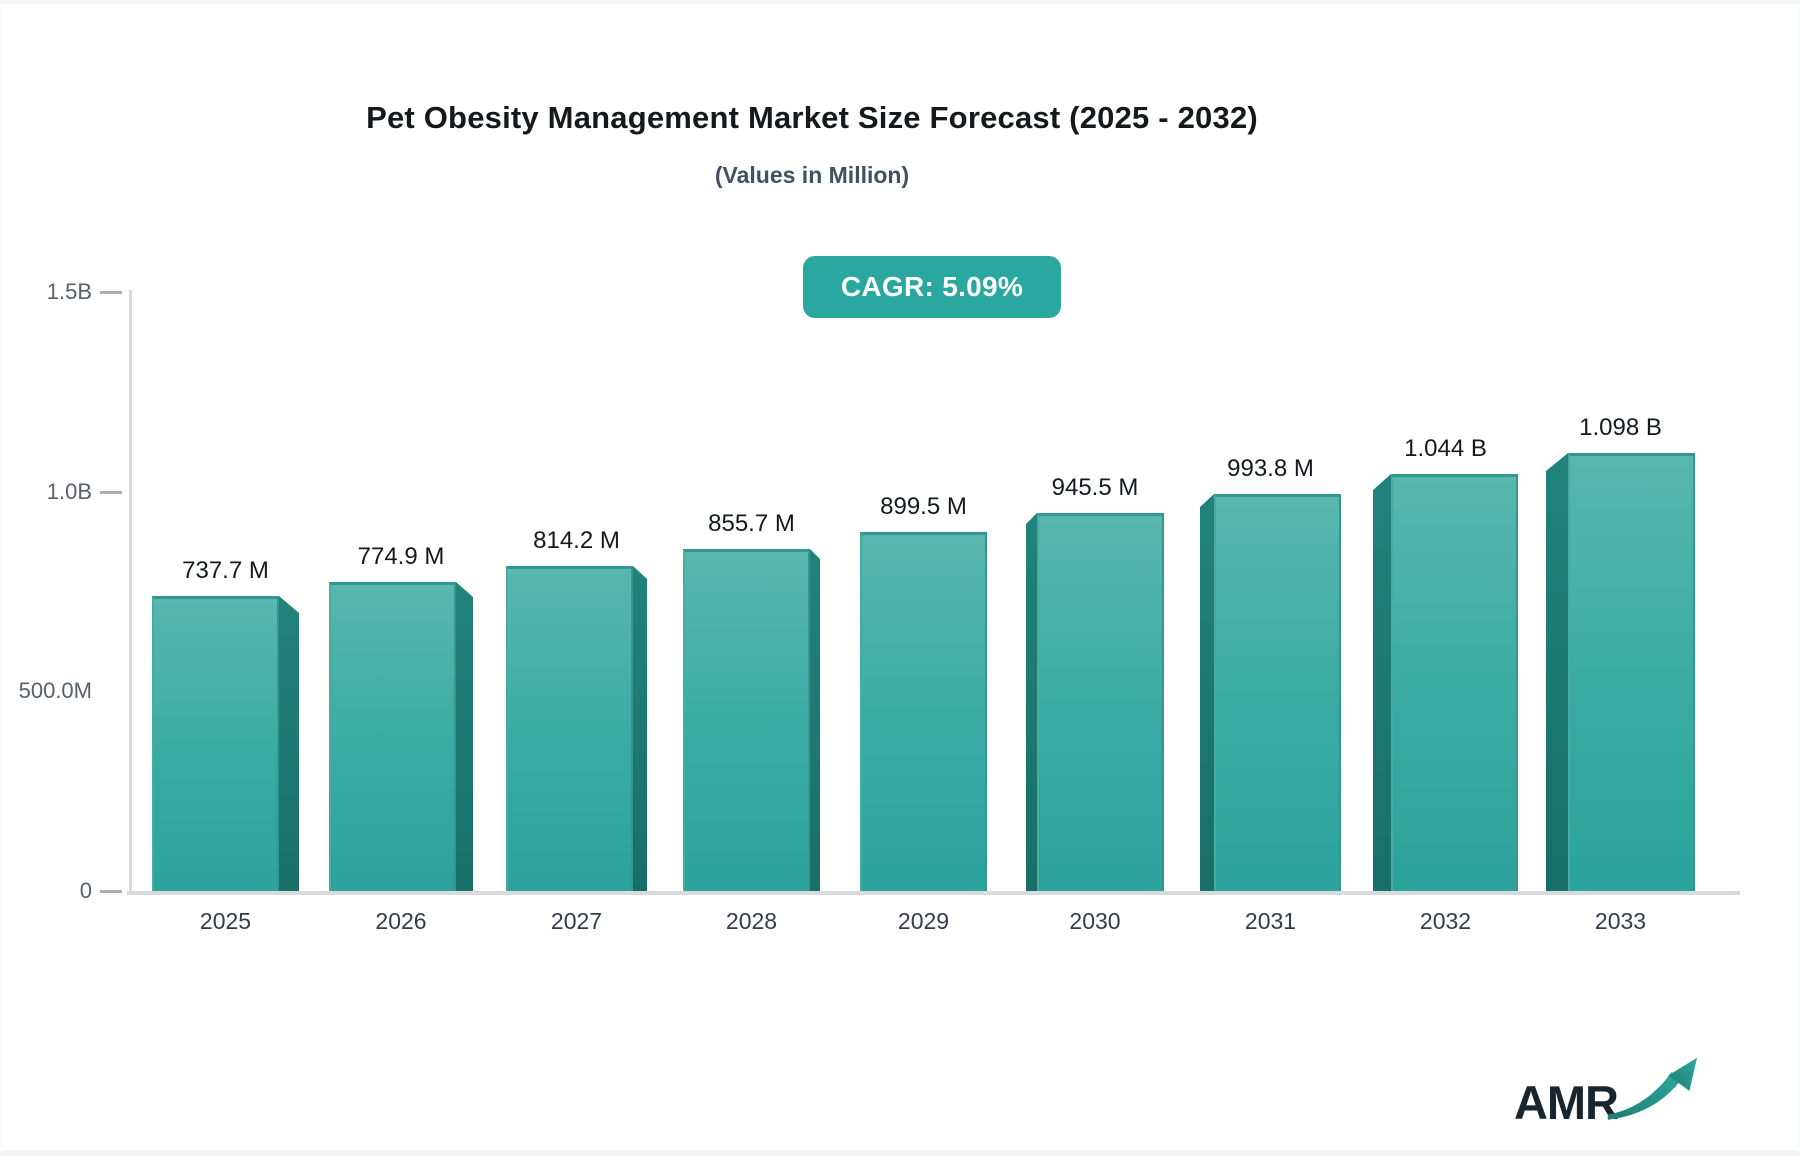 The height and width of the screenshot is (1156, 1800). Describe the element at coordinates (401, 556) in the screenshot. I see `bar-value-label: 774.9 M` at that location.